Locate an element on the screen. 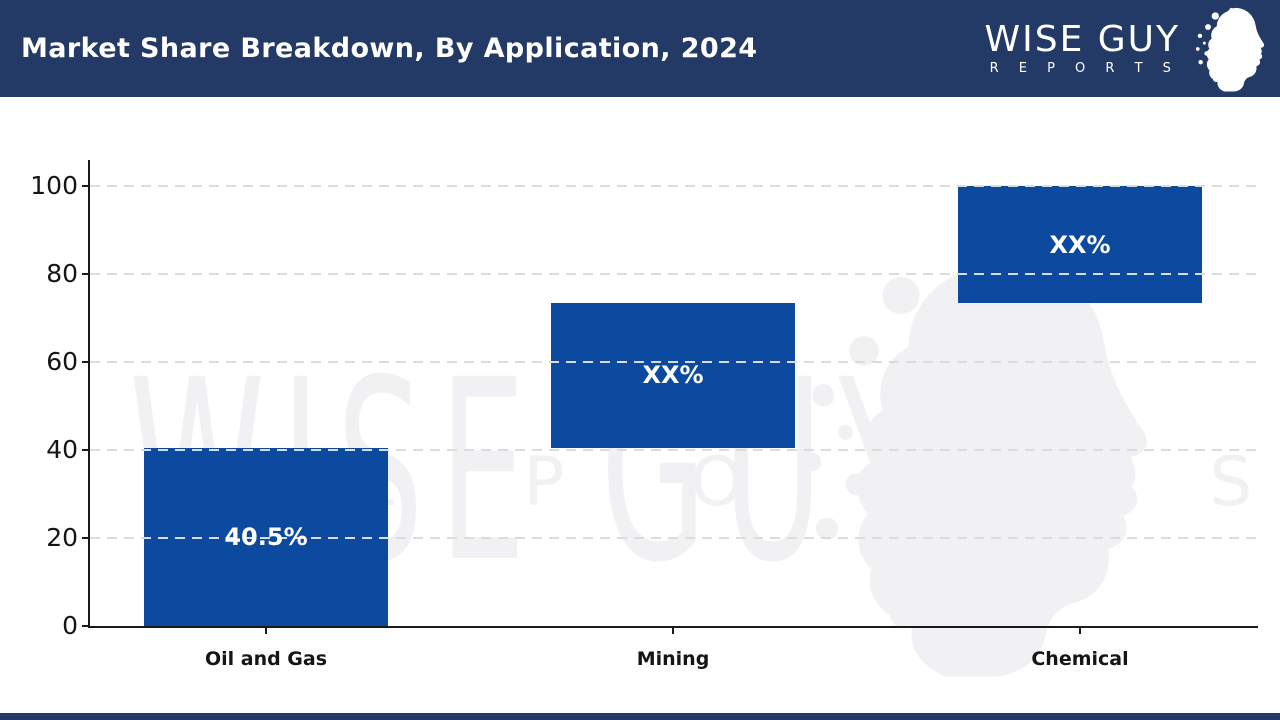 The width and height of the screenshot is (1280, 720). y-axis-tick-label: 60 is located at coordinates (62, 361).